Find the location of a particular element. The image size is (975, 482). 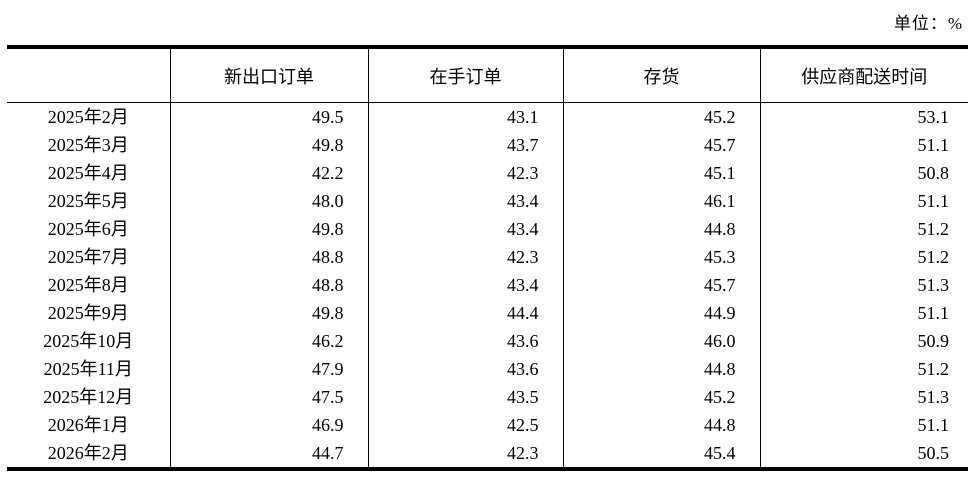

table-row: 2025年10月 46.2 43.6 46.0 50.9 is located at coordinates (487, 341).